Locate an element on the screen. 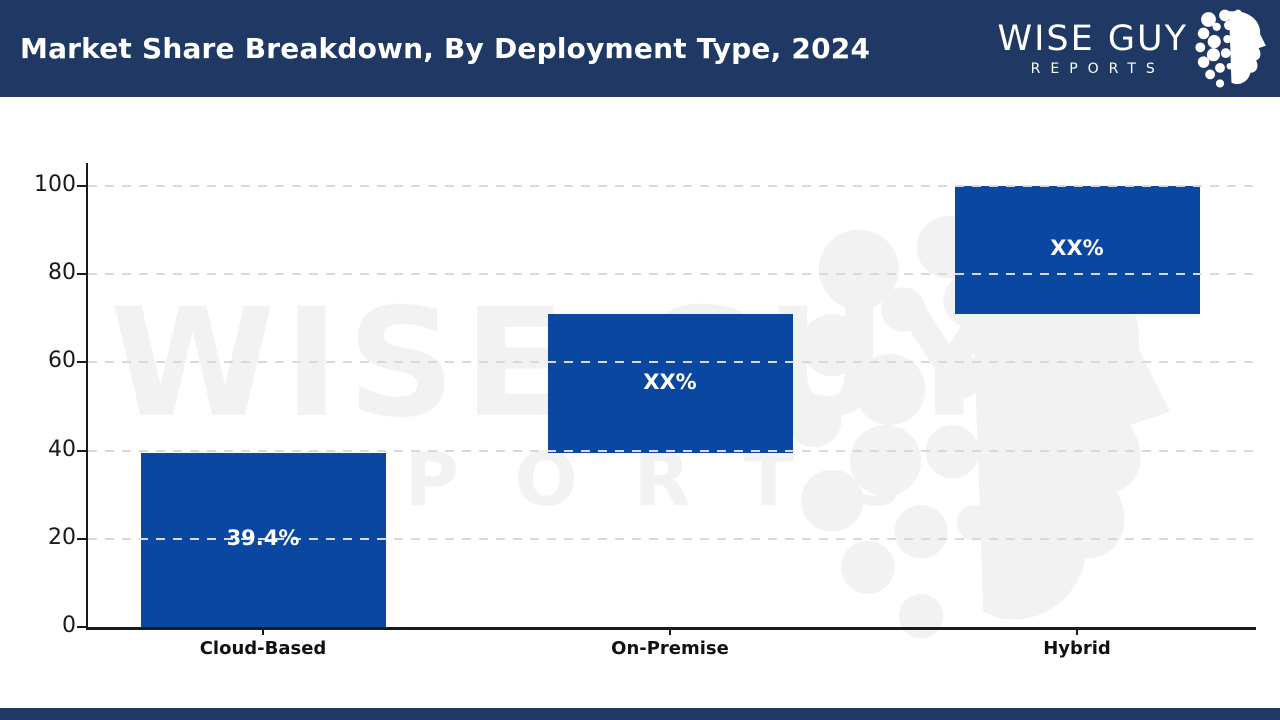  y-tick-label: 0 is located at coordinates (69, 625).